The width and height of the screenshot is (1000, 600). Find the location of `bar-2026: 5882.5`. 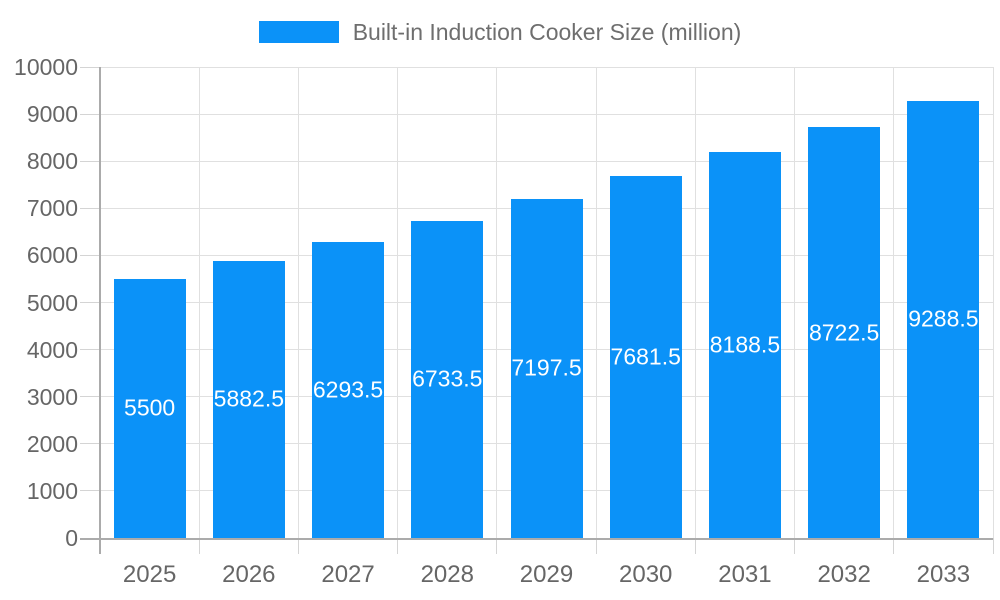

bar-2026: 5882.5 is located at coordinates (248, 399).